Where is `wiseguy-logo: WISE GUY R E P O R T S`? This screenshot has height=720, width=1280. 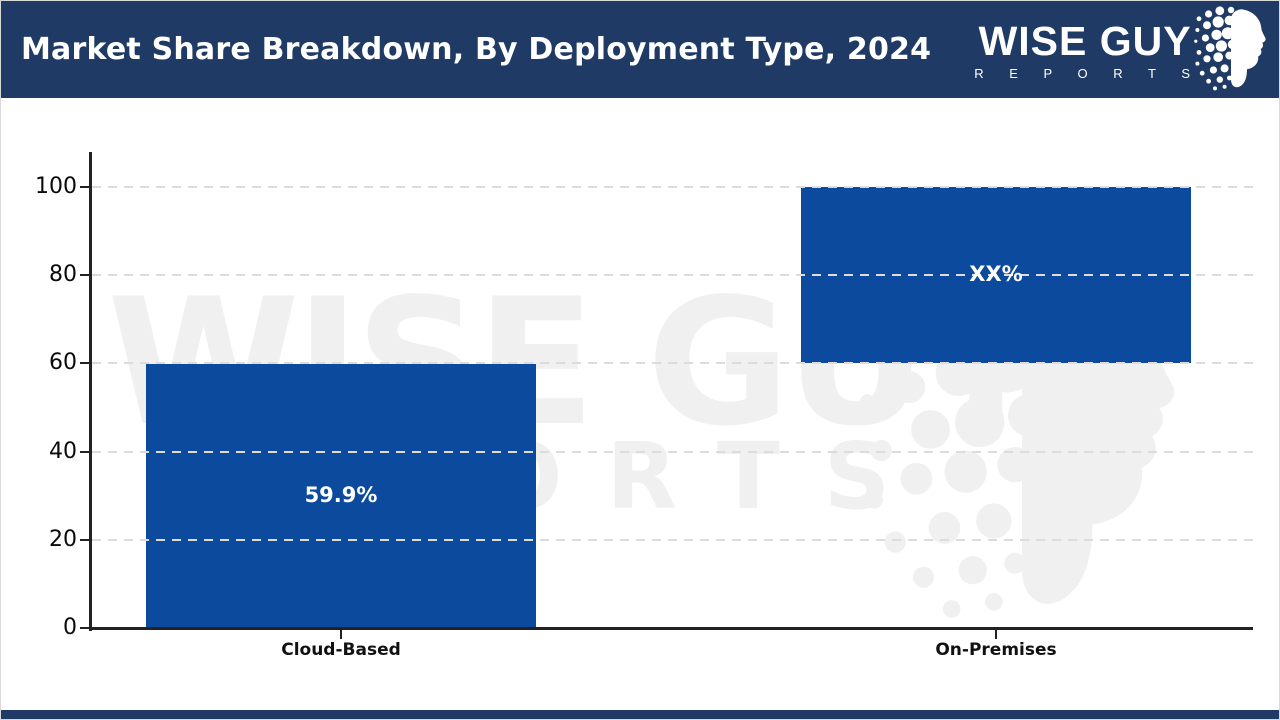 wiseguy-logo: WISE GUY R E P O R T S is located at coordinates (1120, 50).